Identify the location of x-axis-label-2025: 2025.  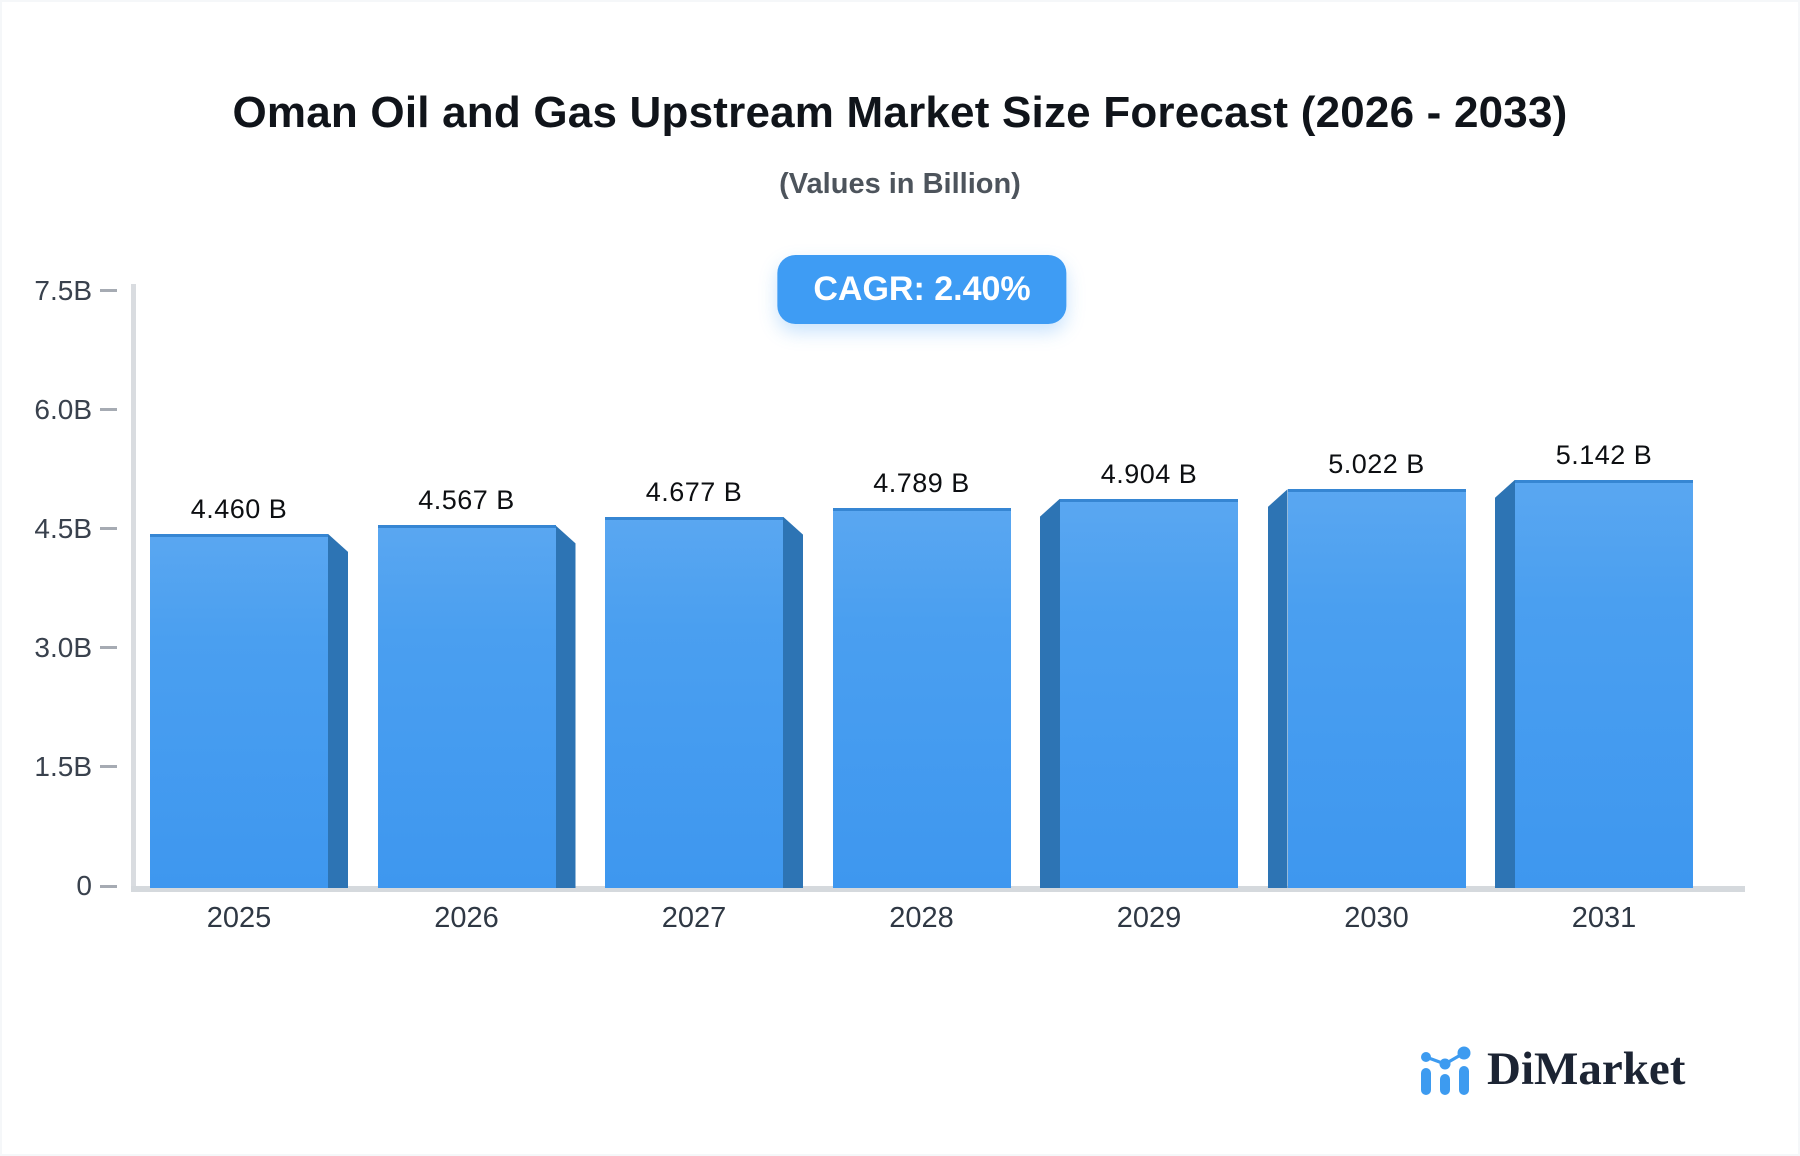
(239, 918).